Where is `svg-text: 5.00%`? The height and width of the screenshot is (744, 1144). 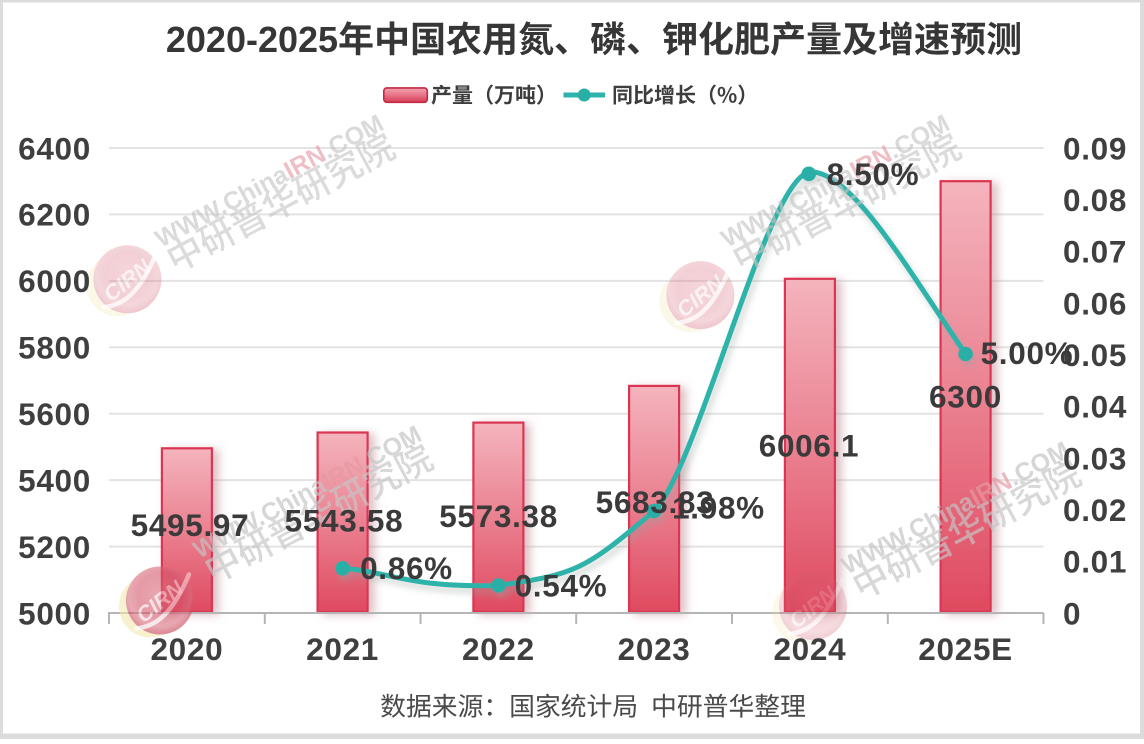 svg-text: 5.00% is located at coordinates (1027, 353).